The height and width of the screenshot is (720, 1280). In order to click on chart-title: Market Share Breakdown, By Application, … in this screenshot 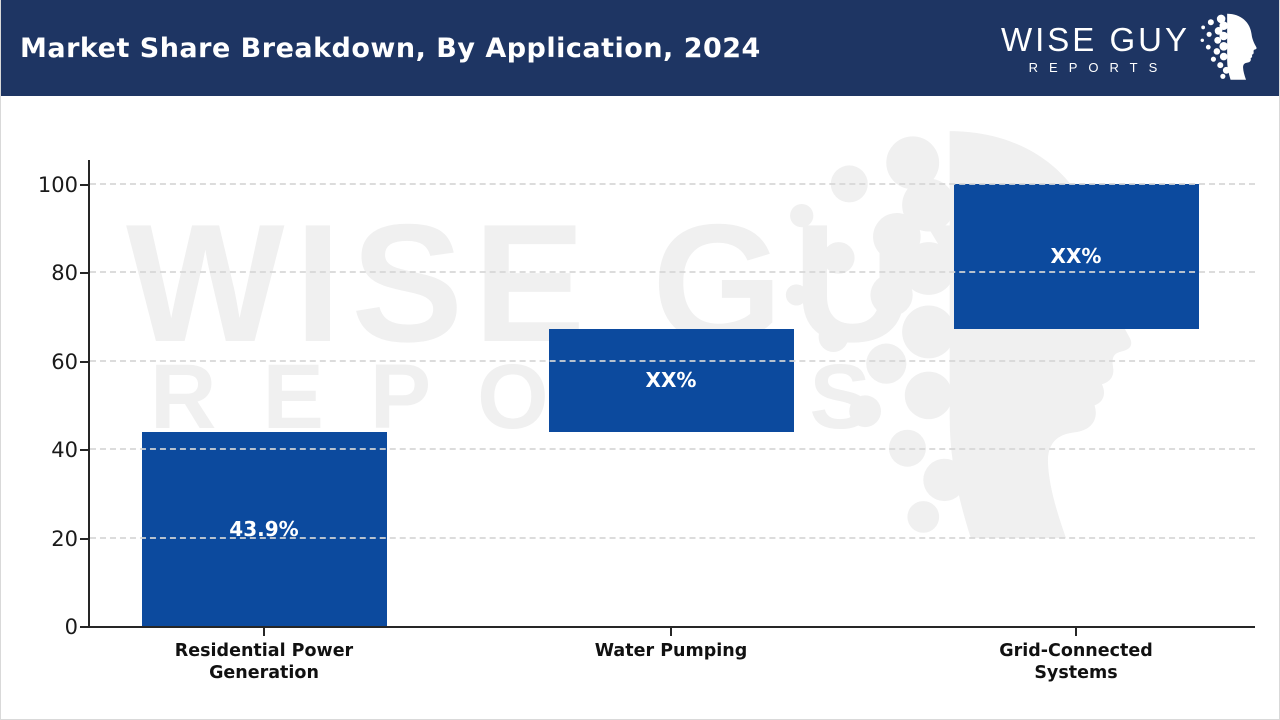, I will do `click(390, 48)`.